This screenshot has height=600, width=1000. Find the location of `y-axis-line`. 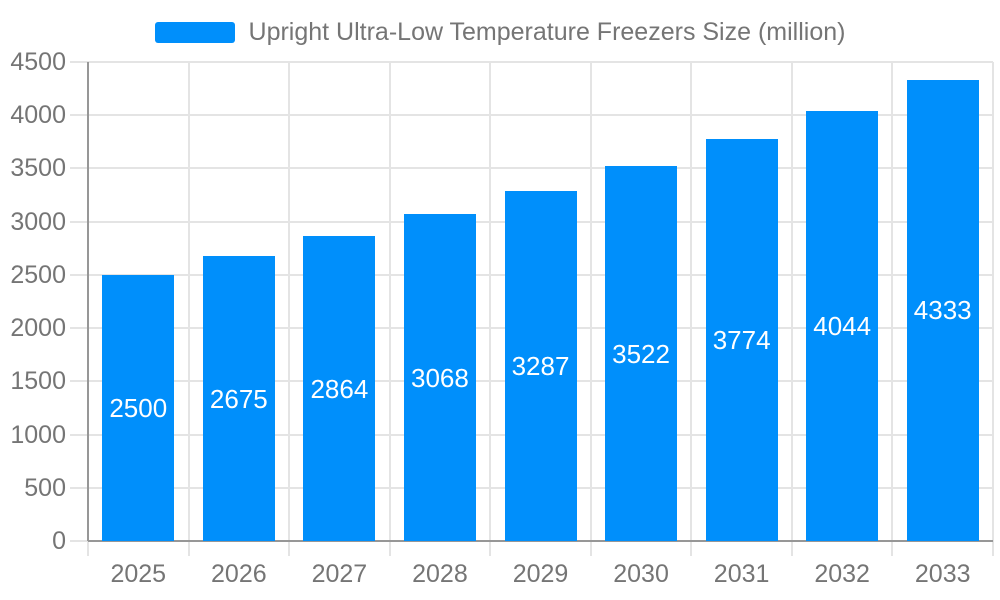

y-axis-line is located at coordinates (88, 301).